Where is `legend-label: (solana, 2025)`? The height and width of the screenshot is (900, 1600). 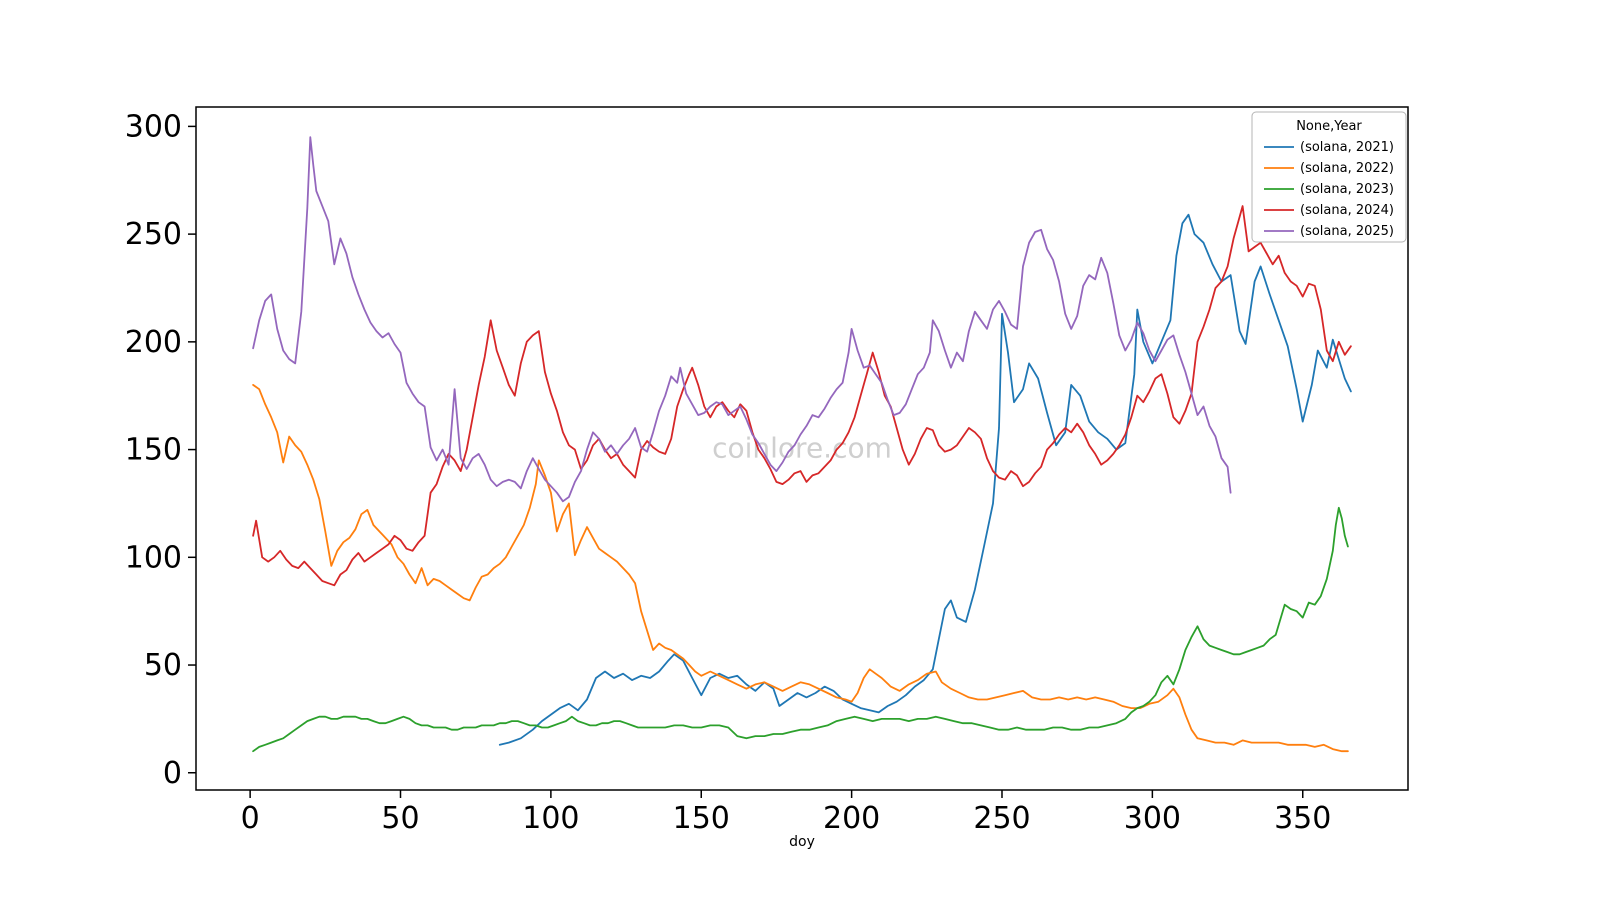 legend-label: (solana, 2025) is located at coordinates (1347, 231).